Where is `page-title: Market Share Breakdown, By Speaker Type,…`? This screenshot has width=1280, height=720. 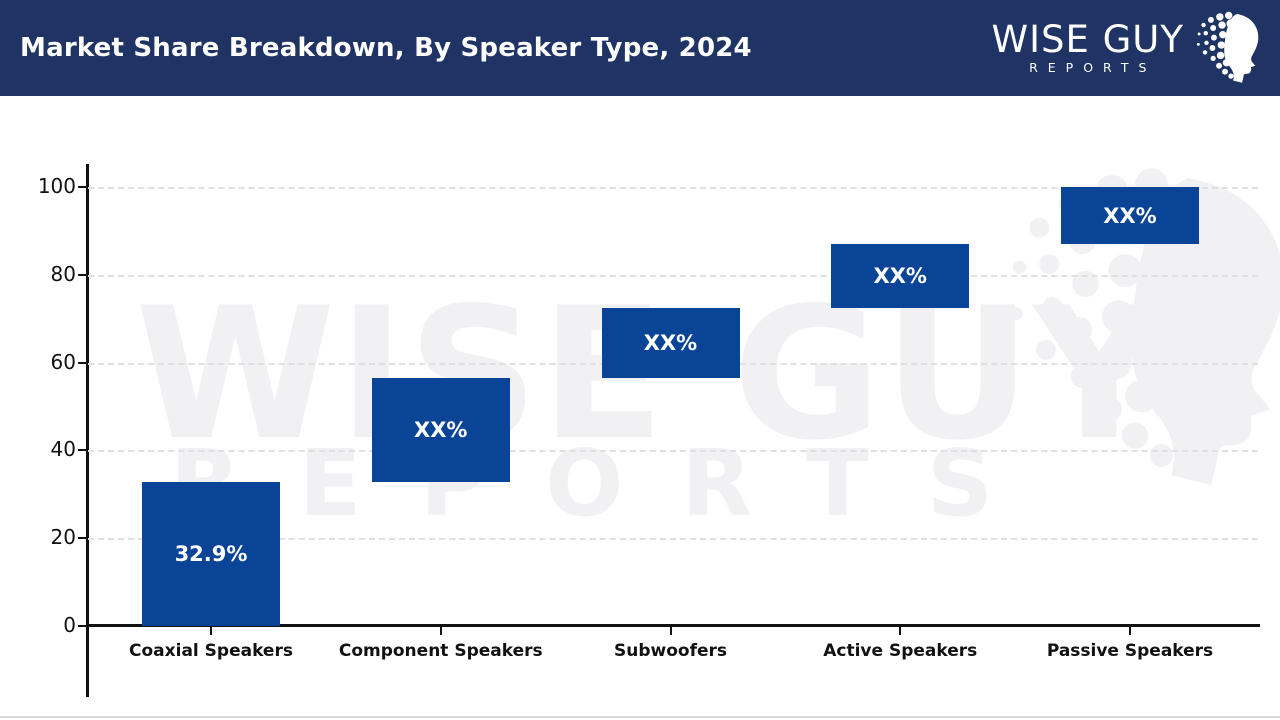 page-title: Market Share Breakdown, By Speaker Type,… is located at coordinates (386, 48).